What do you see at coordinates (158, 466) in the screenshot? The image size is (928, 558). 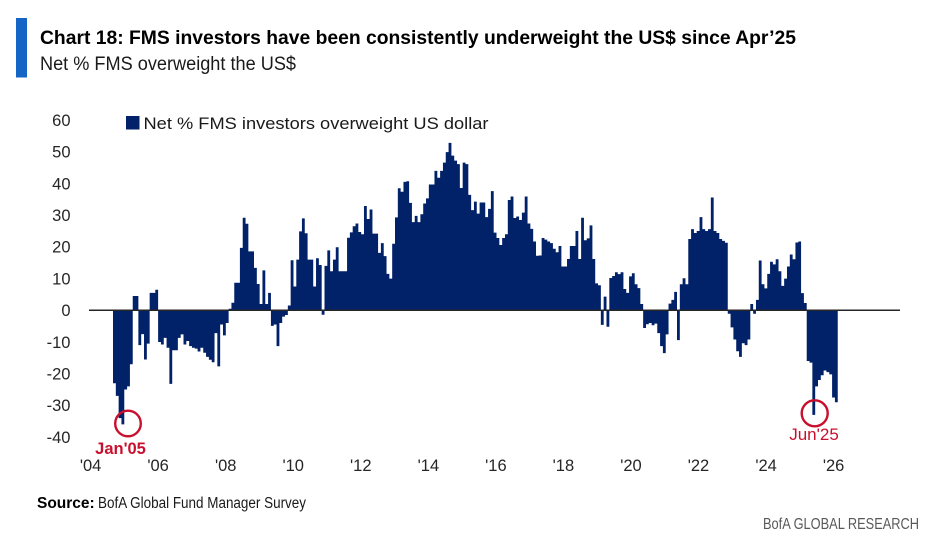 I see `svg-text: '06` at bounding box center [158, 466].